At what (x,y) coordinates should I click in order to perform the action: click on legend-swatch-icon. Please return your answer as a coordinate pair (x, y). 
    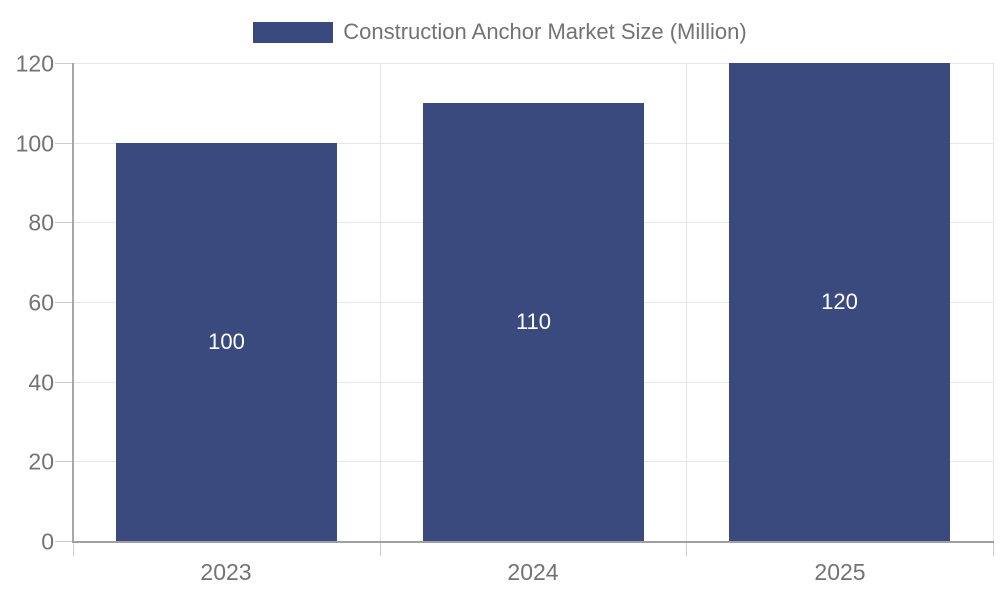
    Looking at the image, I should click on (293, 32).